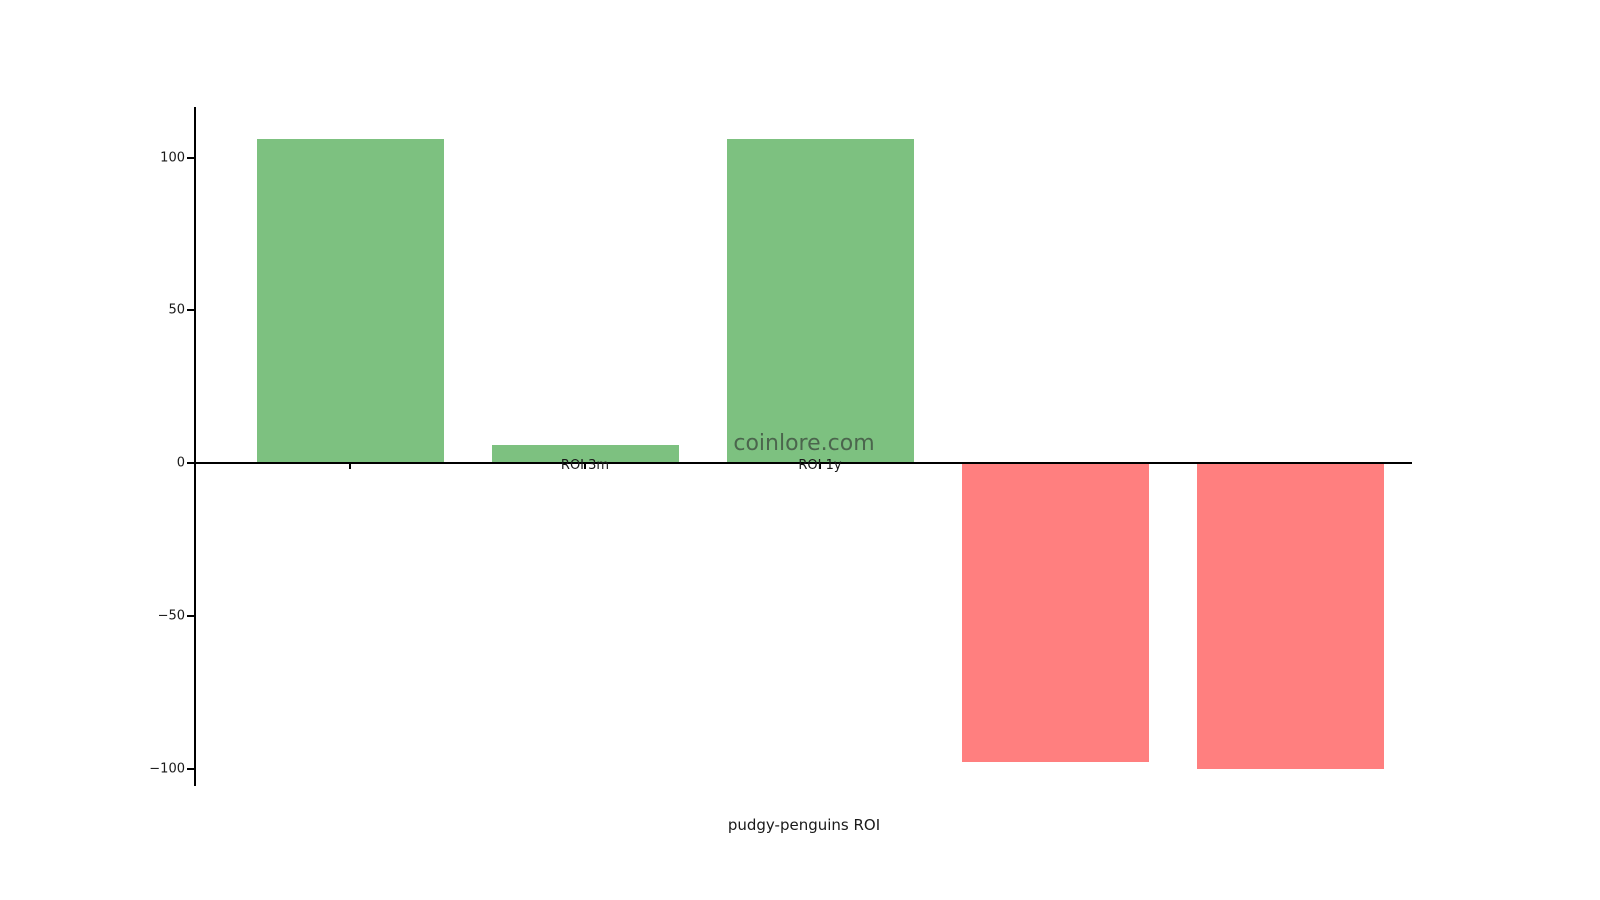 This screenshot has width=1600, height=900. I want to click on x-axis, so click(803, 463).